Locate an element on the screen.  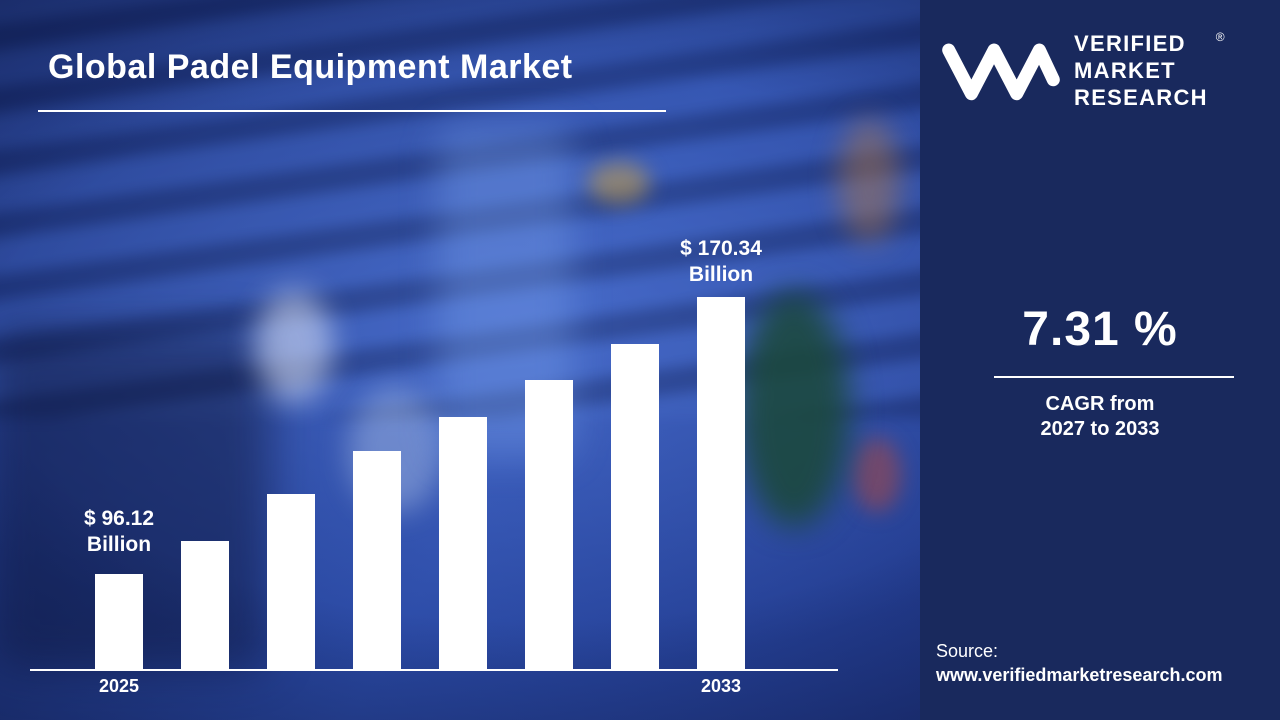
vmr-monogram-icon is located at coordinates (1001, 71).